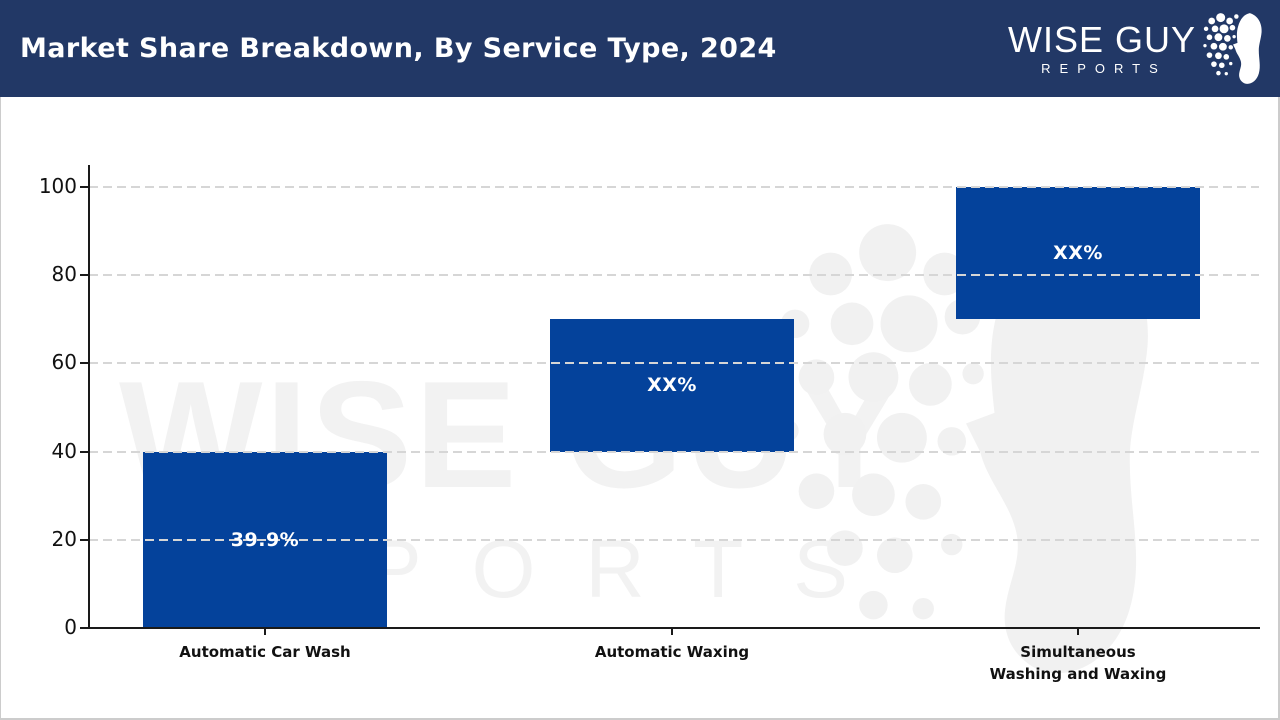  I want to click on bar-simultaneous-washing-and-waxing, so click(1078, 253).